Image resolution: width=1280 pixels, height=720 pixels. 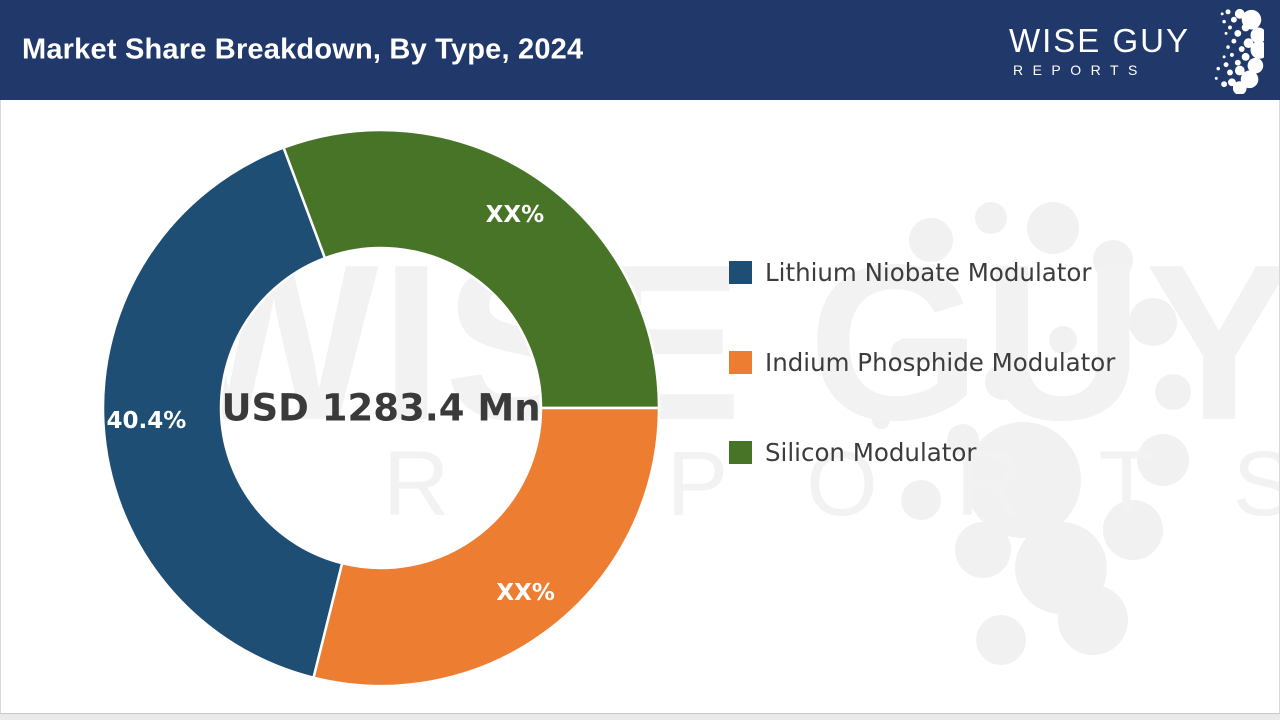 I want to click on legend-label: Indium Phosphide Modulator, so click(x=940, y=362).